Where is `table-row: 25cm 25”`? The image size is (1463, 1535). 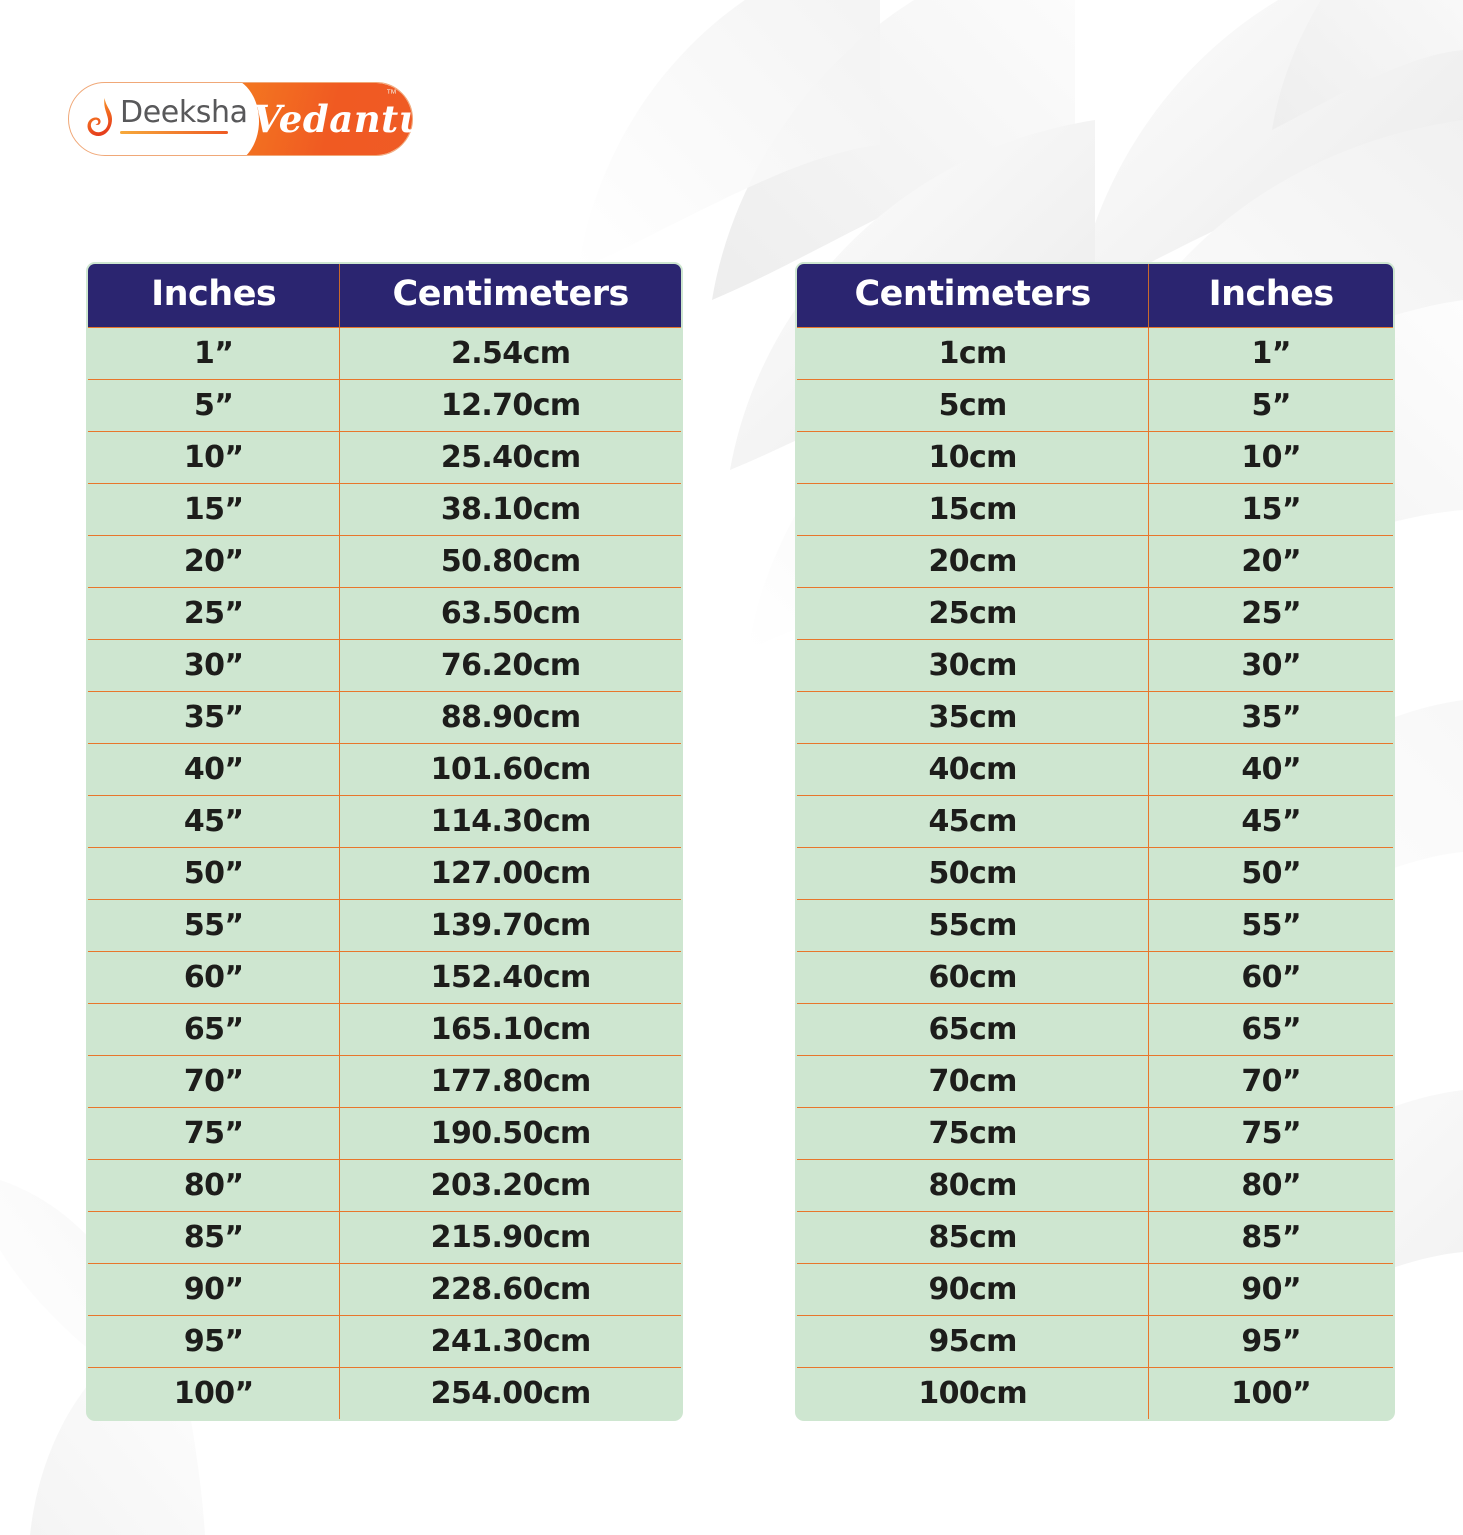
table-row: 25cm 25” is located at coordinates (1095, 613).